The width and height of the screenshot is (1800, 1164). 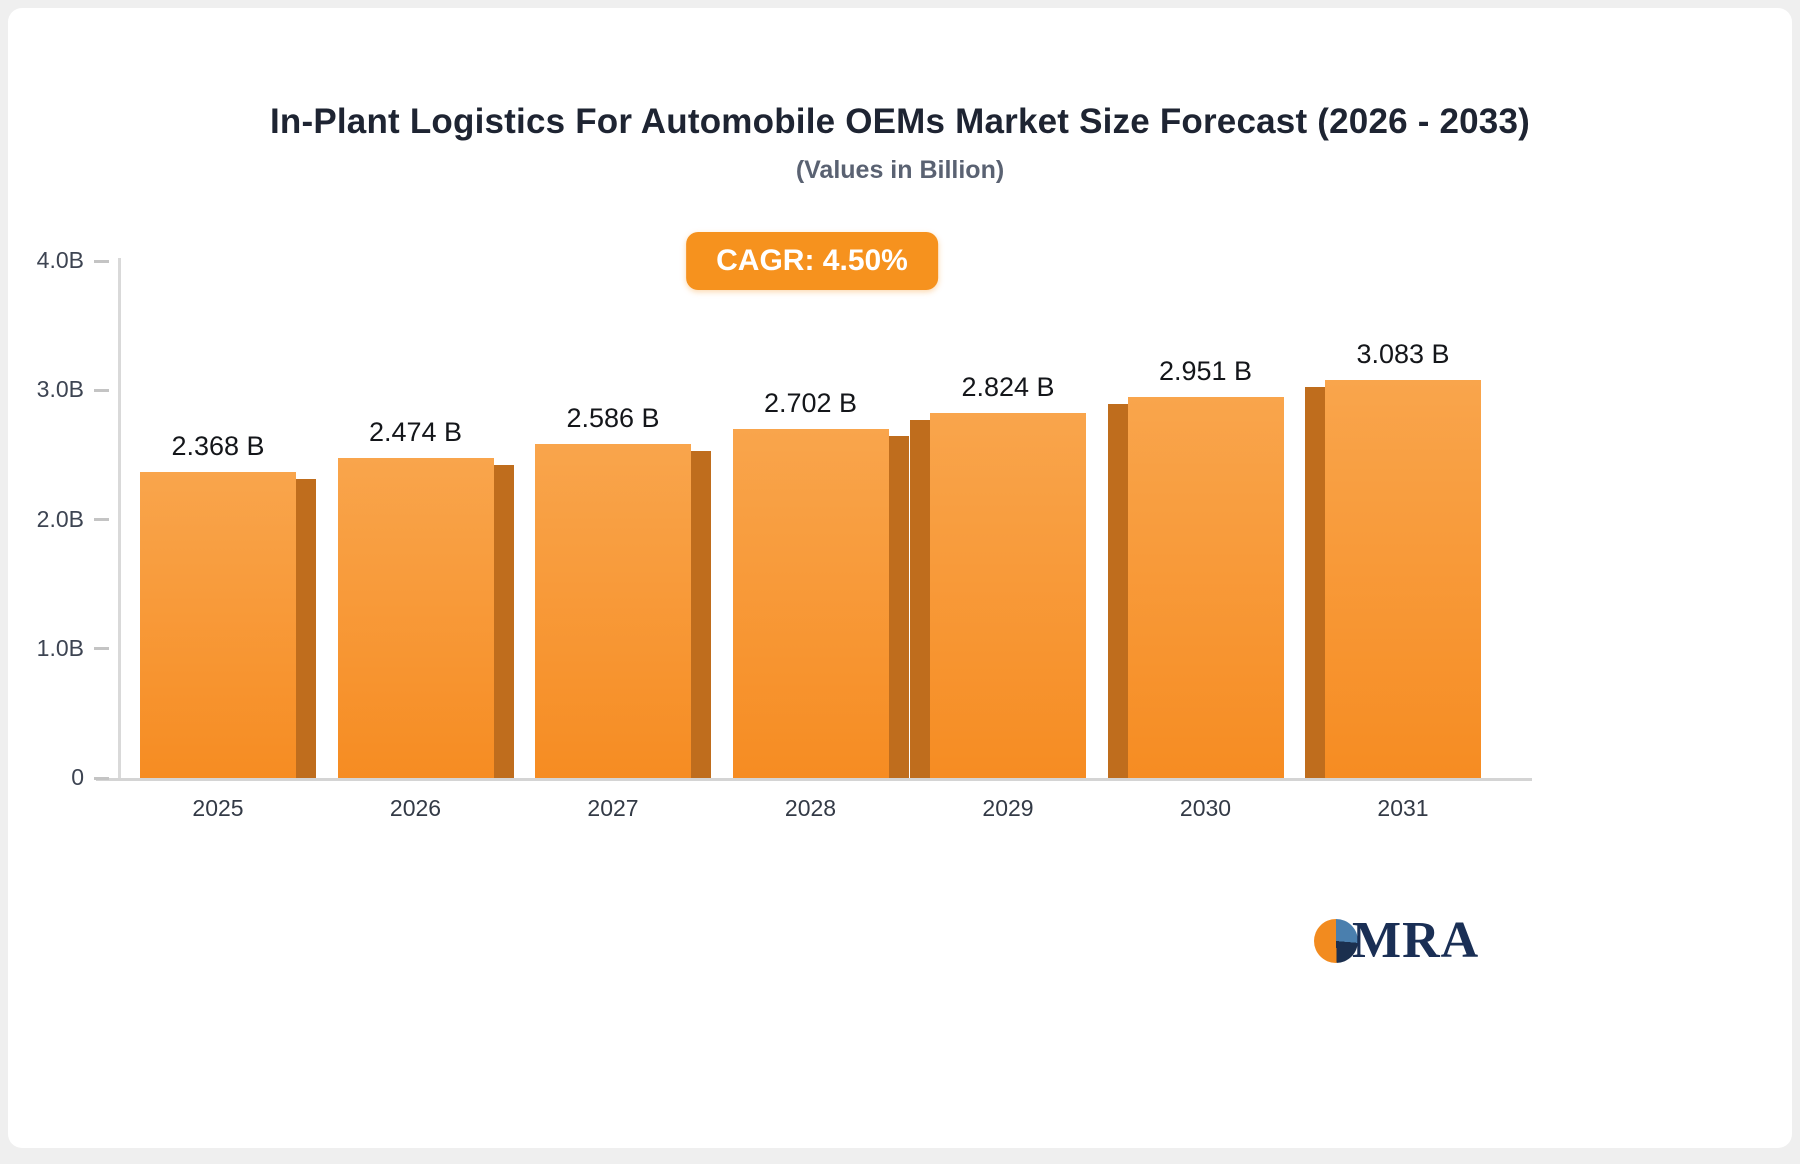 I want to click on mra-logo-text: MRA, so click(x=1416, y=940).